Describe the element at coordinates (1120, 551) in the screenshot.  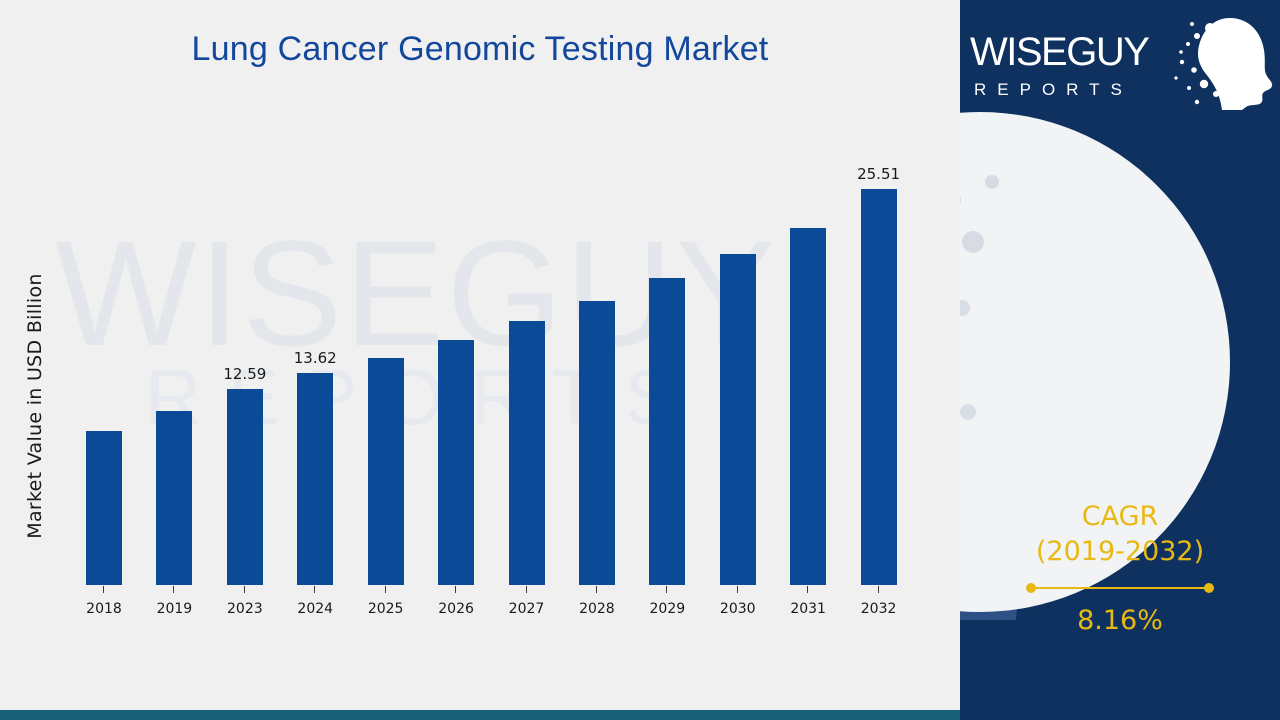
I see `cagr-period: (2019-2032)` at that location.